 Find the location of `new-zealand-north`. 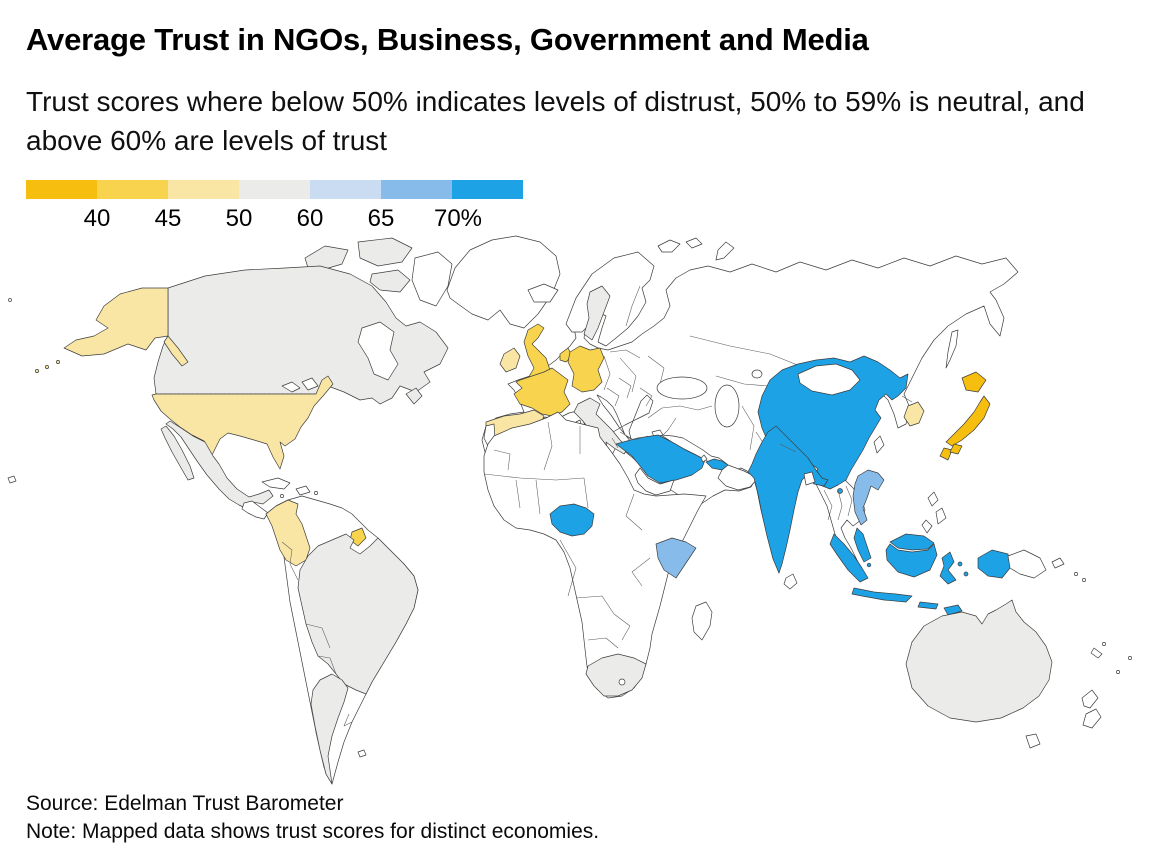

new-zealand-north is located at coordinates (1090, 699).